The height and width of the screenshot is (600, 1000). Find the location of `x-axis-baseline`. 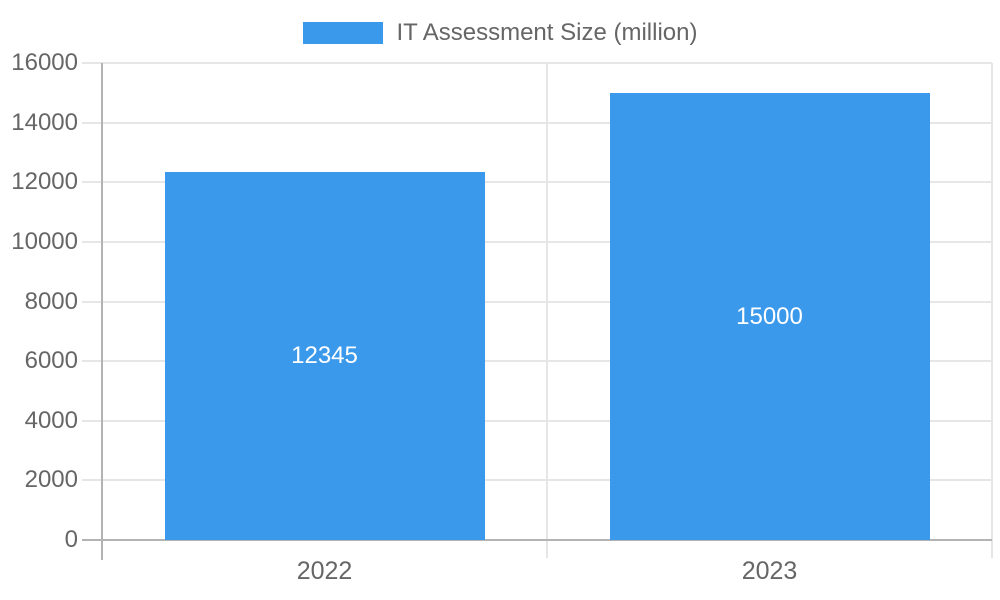

x-axis-baseline is located at coordinates (547, 540).